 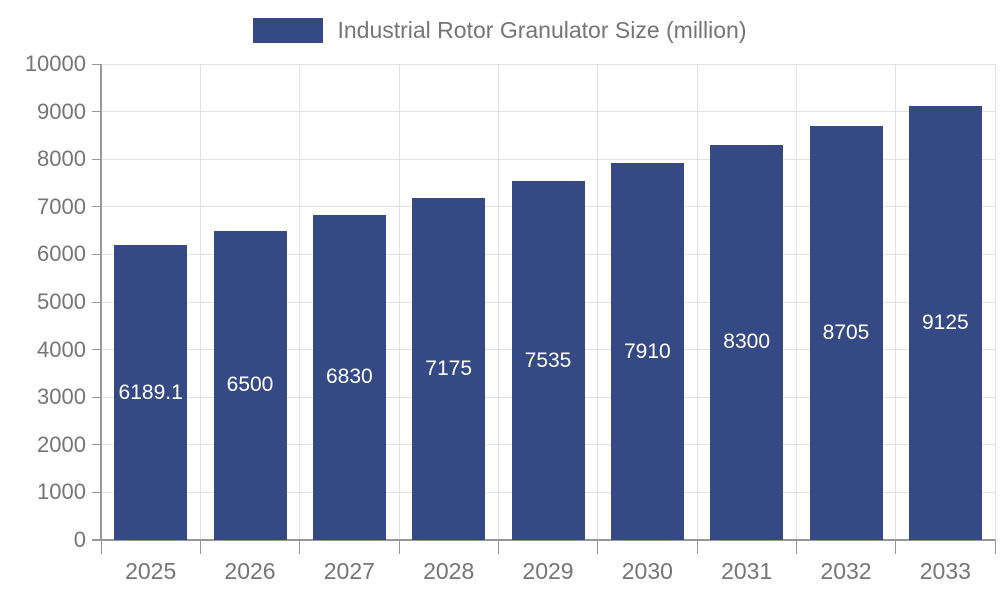 I want to click on bar-value-label: 6830, so click(x=349, y=377).